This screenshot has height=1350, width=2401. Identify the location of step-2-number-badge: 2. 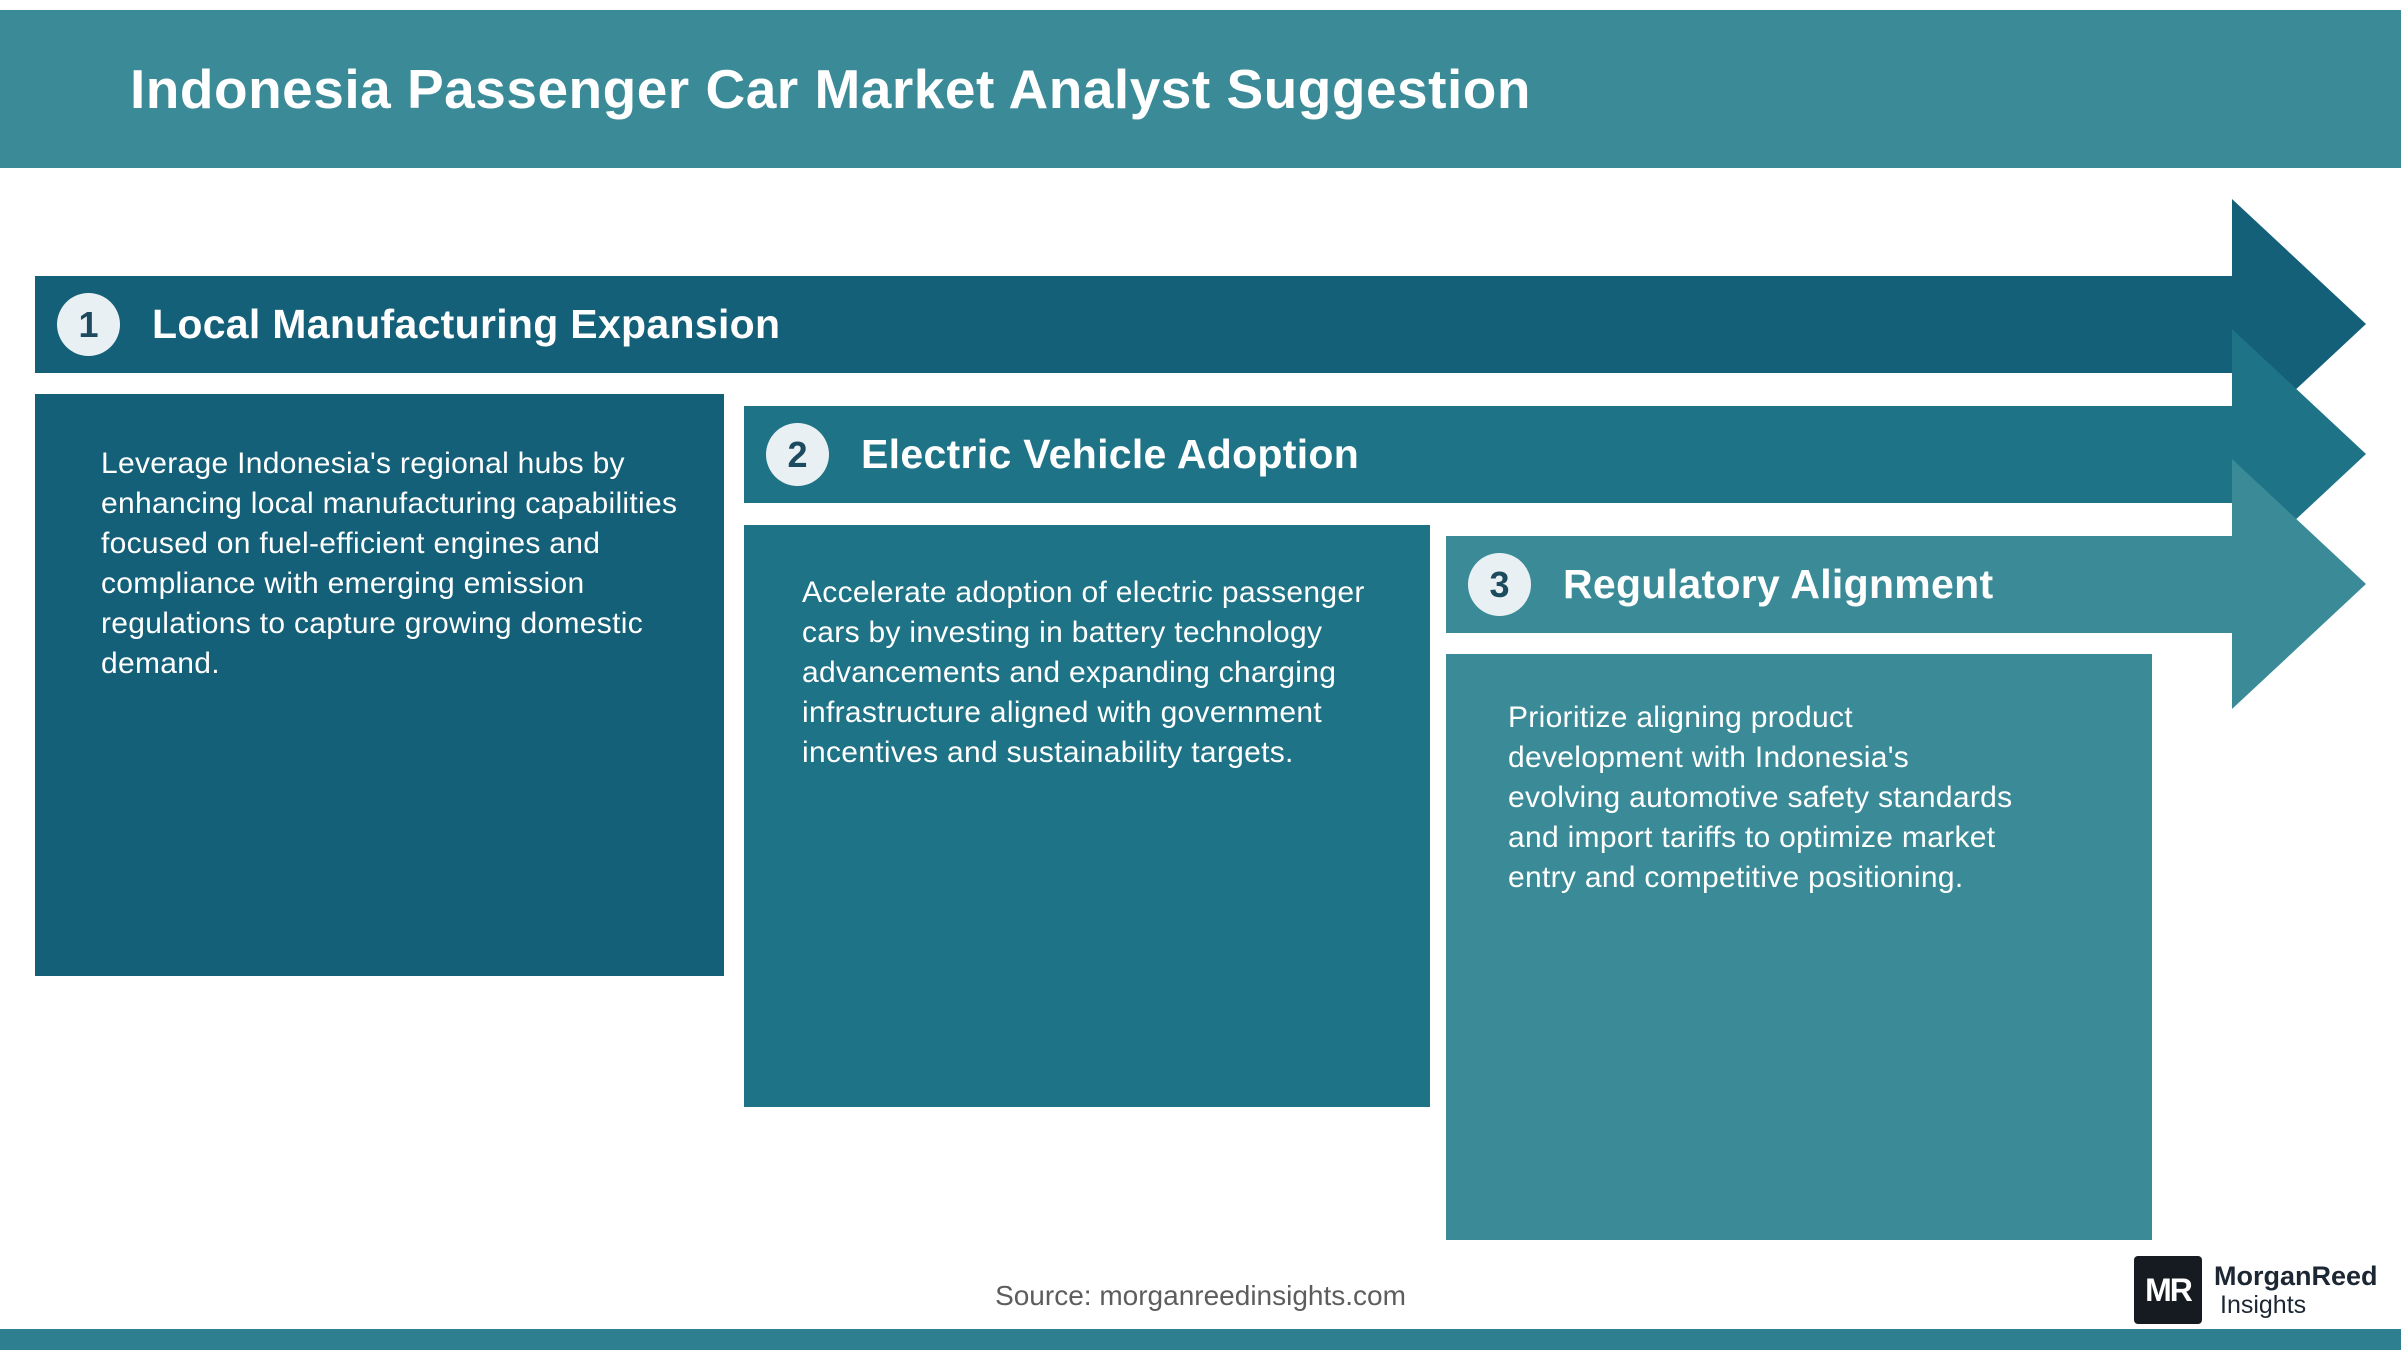
(797, 454).